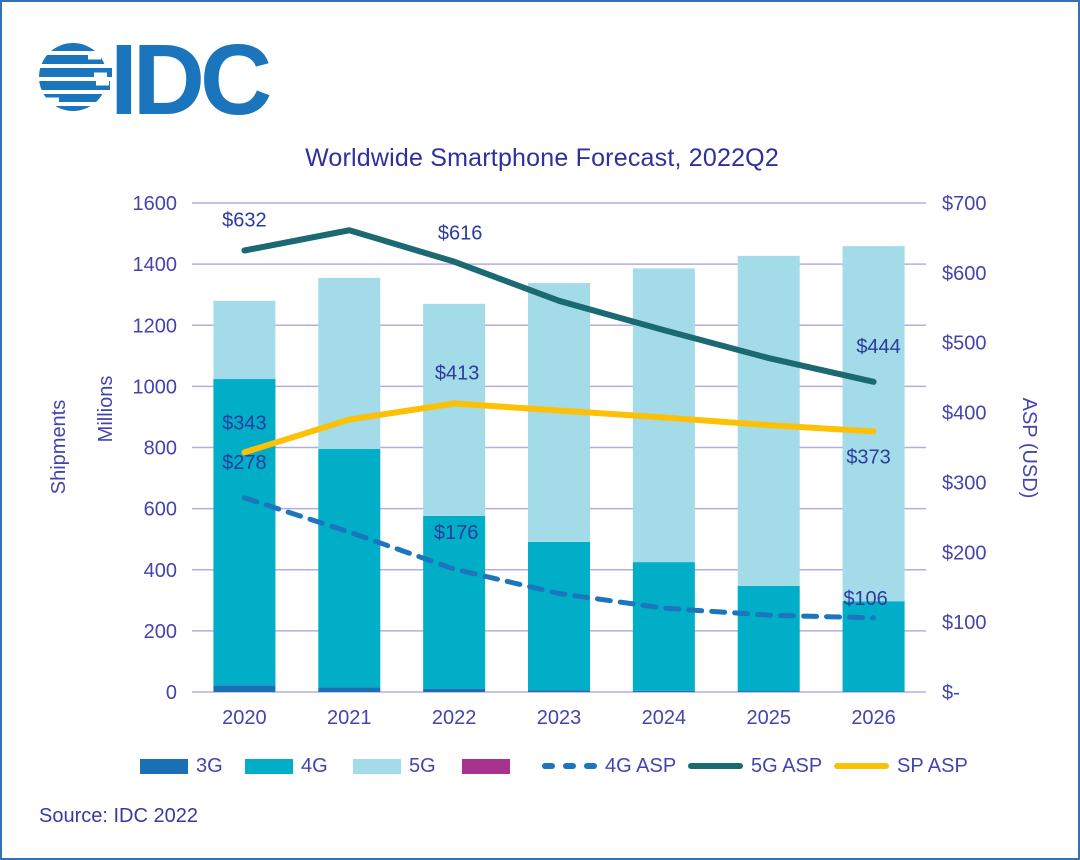 This screenshot has height=860, width=1080. I want to click on legend-item-3g: 3G, so click(181, 766).